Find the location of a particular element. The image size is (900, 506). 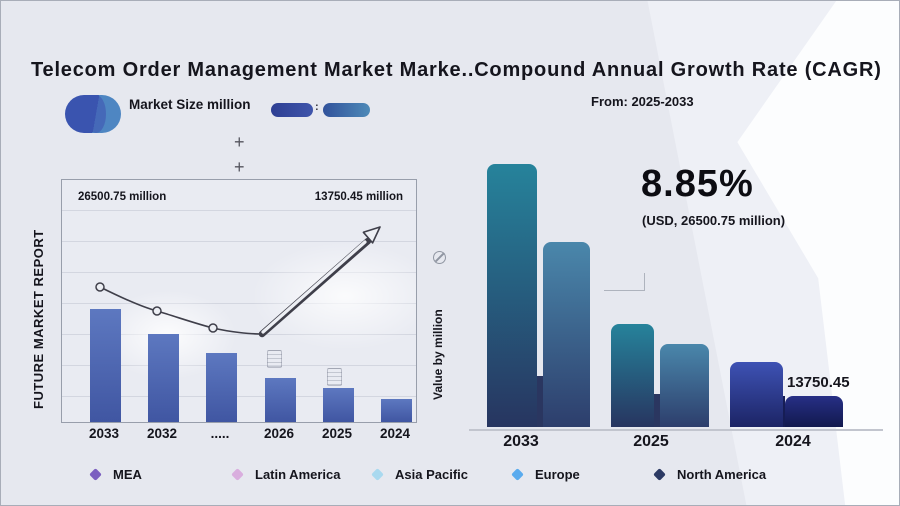

left-chart-xlabel: 2032 is located at coordinates (162, 433).